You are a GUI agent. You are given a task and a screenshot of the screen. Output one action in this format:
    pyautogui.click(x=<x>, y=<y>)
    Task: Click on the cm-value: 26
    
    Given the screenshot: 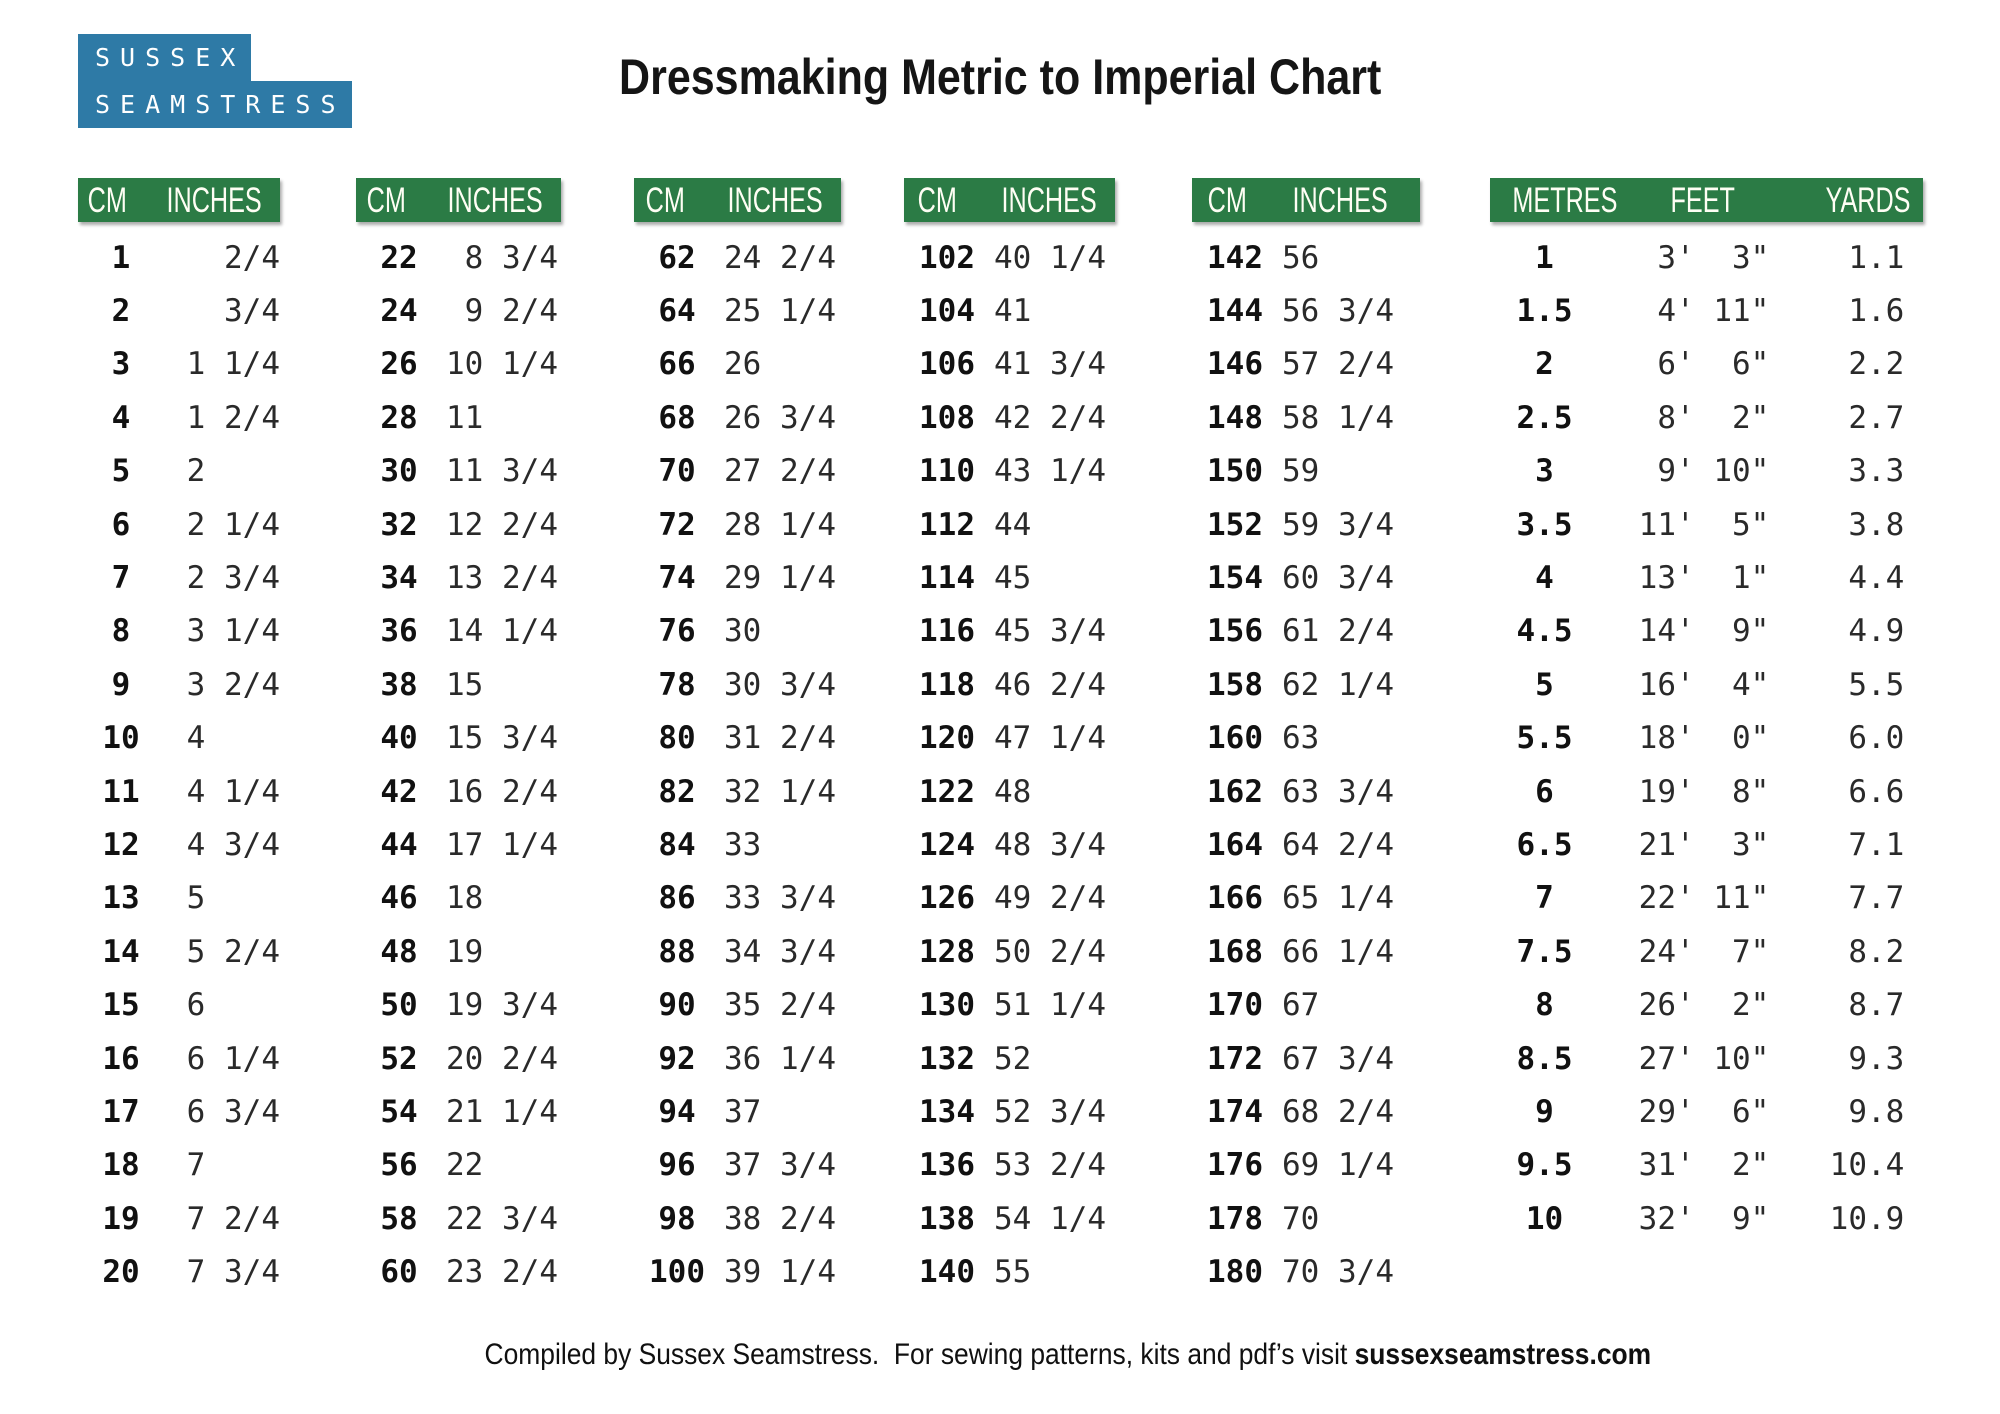 What is the action you would take?
    pyautogui.click(x=399, y=364)
    